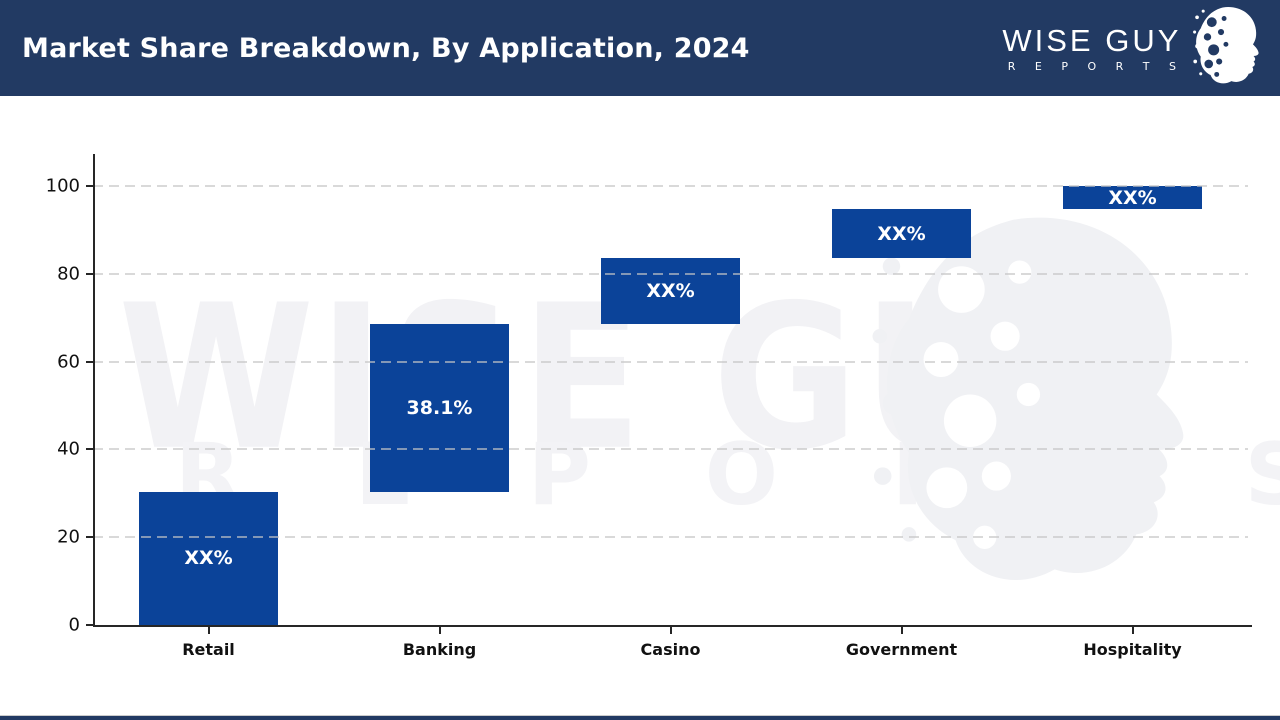 This screenshot has width=1280, height=720. I want to click on bar-label-casino: XX%, so click(670, 291).